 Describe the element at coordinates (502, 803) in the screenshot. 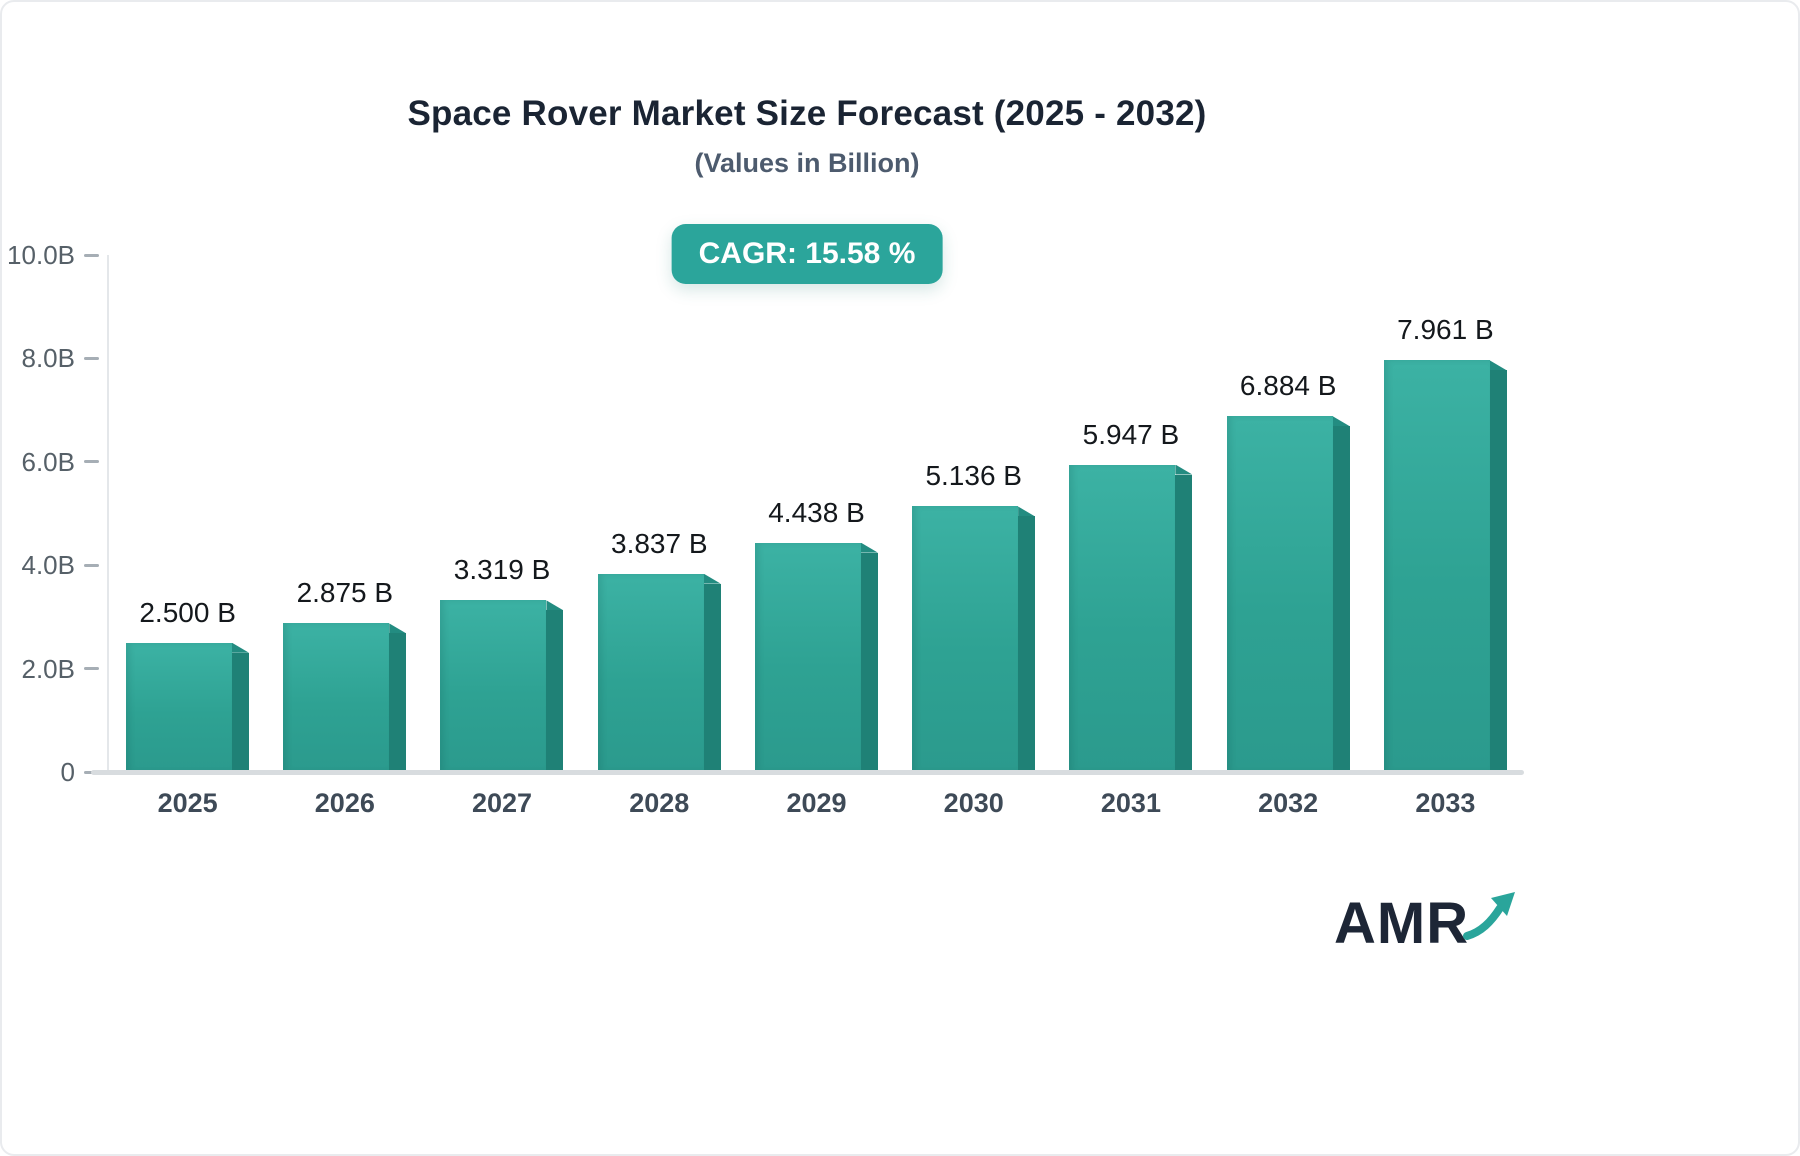

I see `x-tick-label: 2027` at that location.